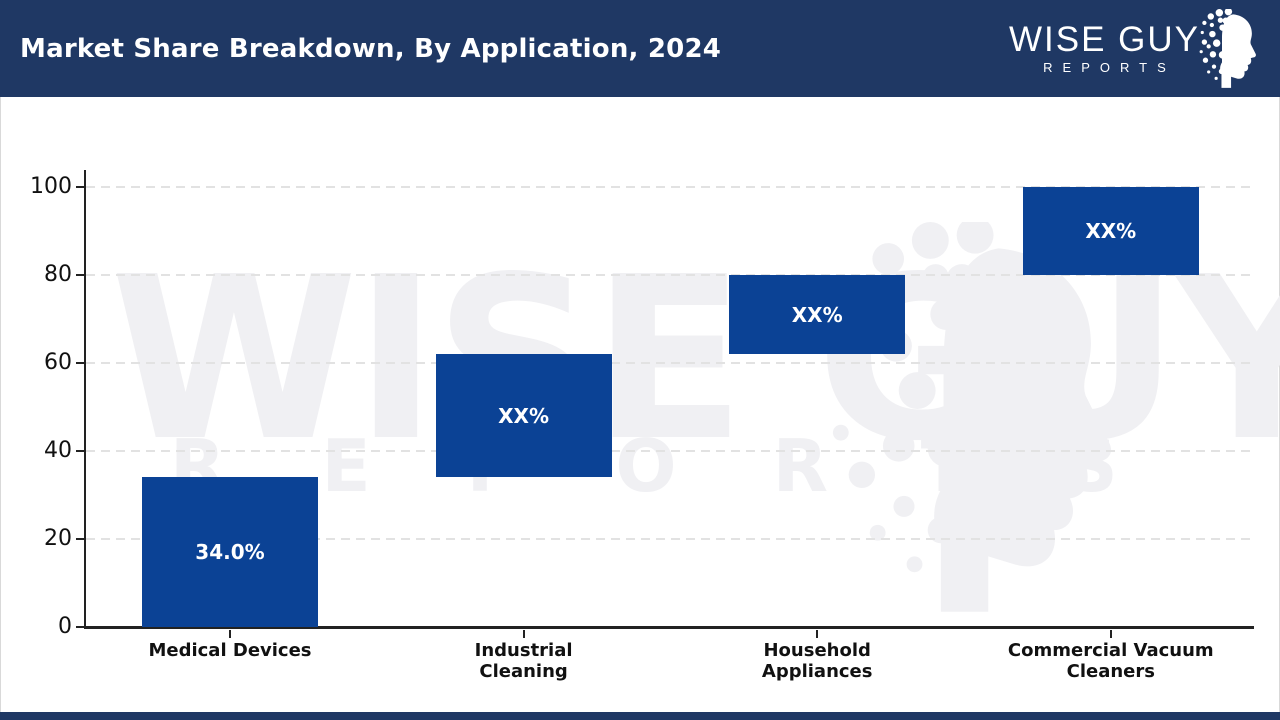 This screenshot has width=1280, height=720. I want to click on logo-wordmark: WISE GUY, so click(1104, 39).